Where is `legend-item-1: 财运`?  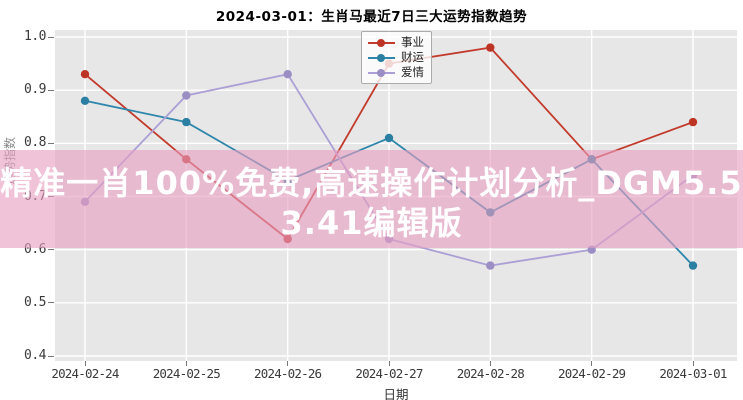 legend-item-1: 财运 is located at coordinates (396, 57).